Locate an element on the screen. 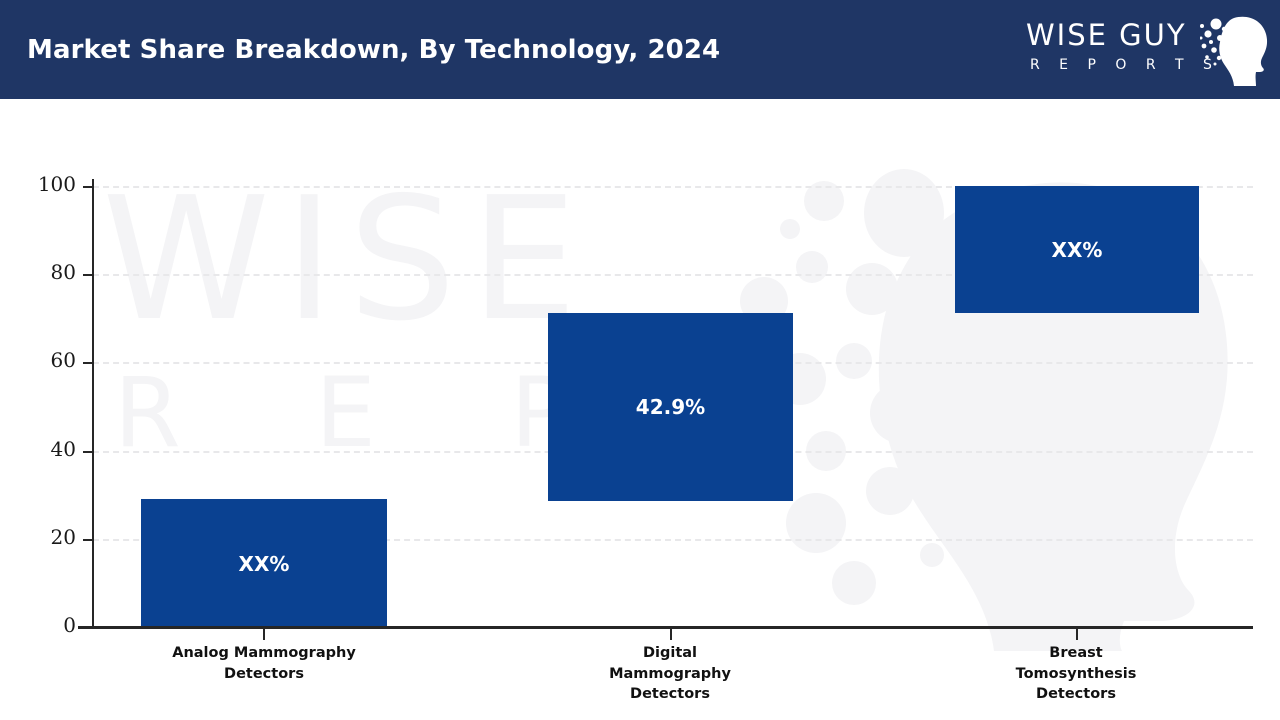  brand-subwordmark: R E P O R T S is located at coordinates (1125, 65).